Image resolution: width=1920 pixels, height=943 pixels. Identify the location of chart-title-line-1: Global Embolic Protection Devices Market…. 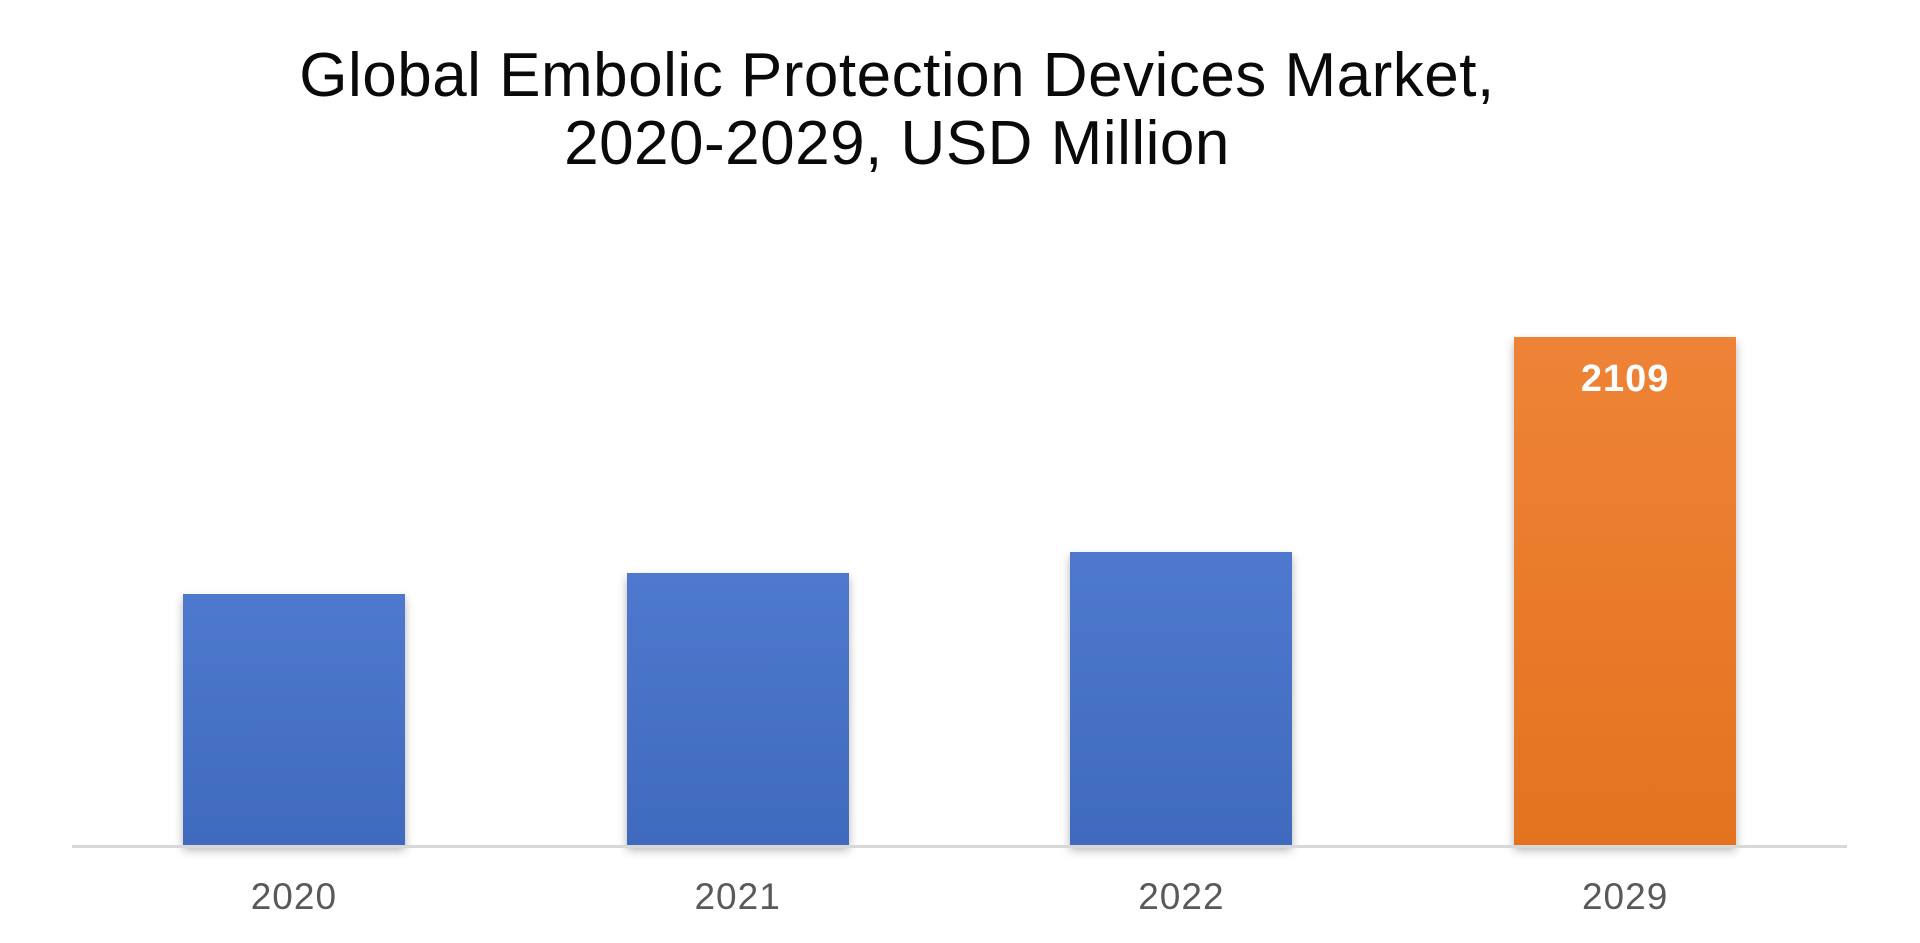
(897, 75).